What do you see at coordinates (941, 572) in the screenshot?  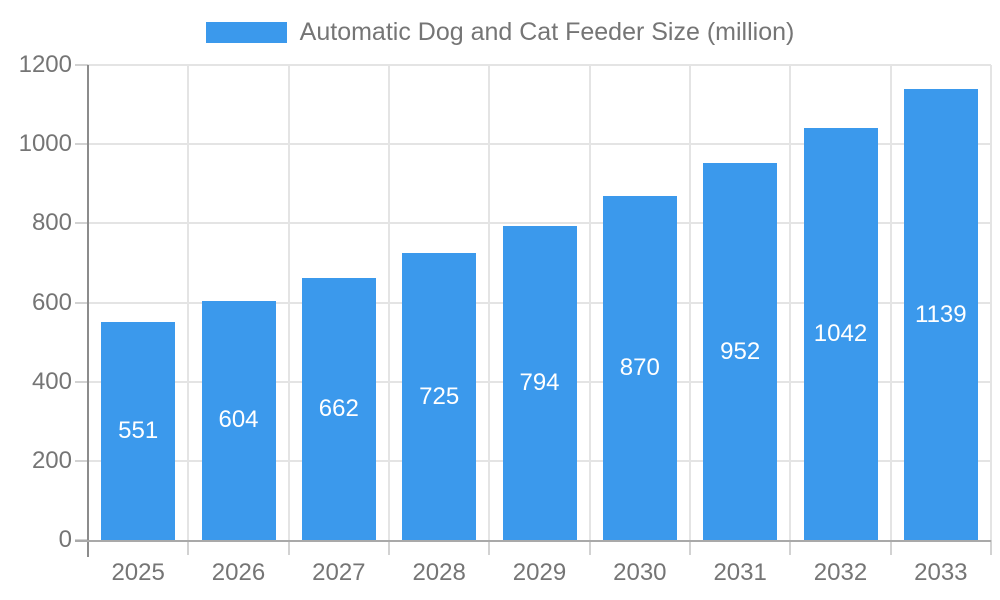 I see `x-tick-label: 2033` at bounding box center [941, 572].